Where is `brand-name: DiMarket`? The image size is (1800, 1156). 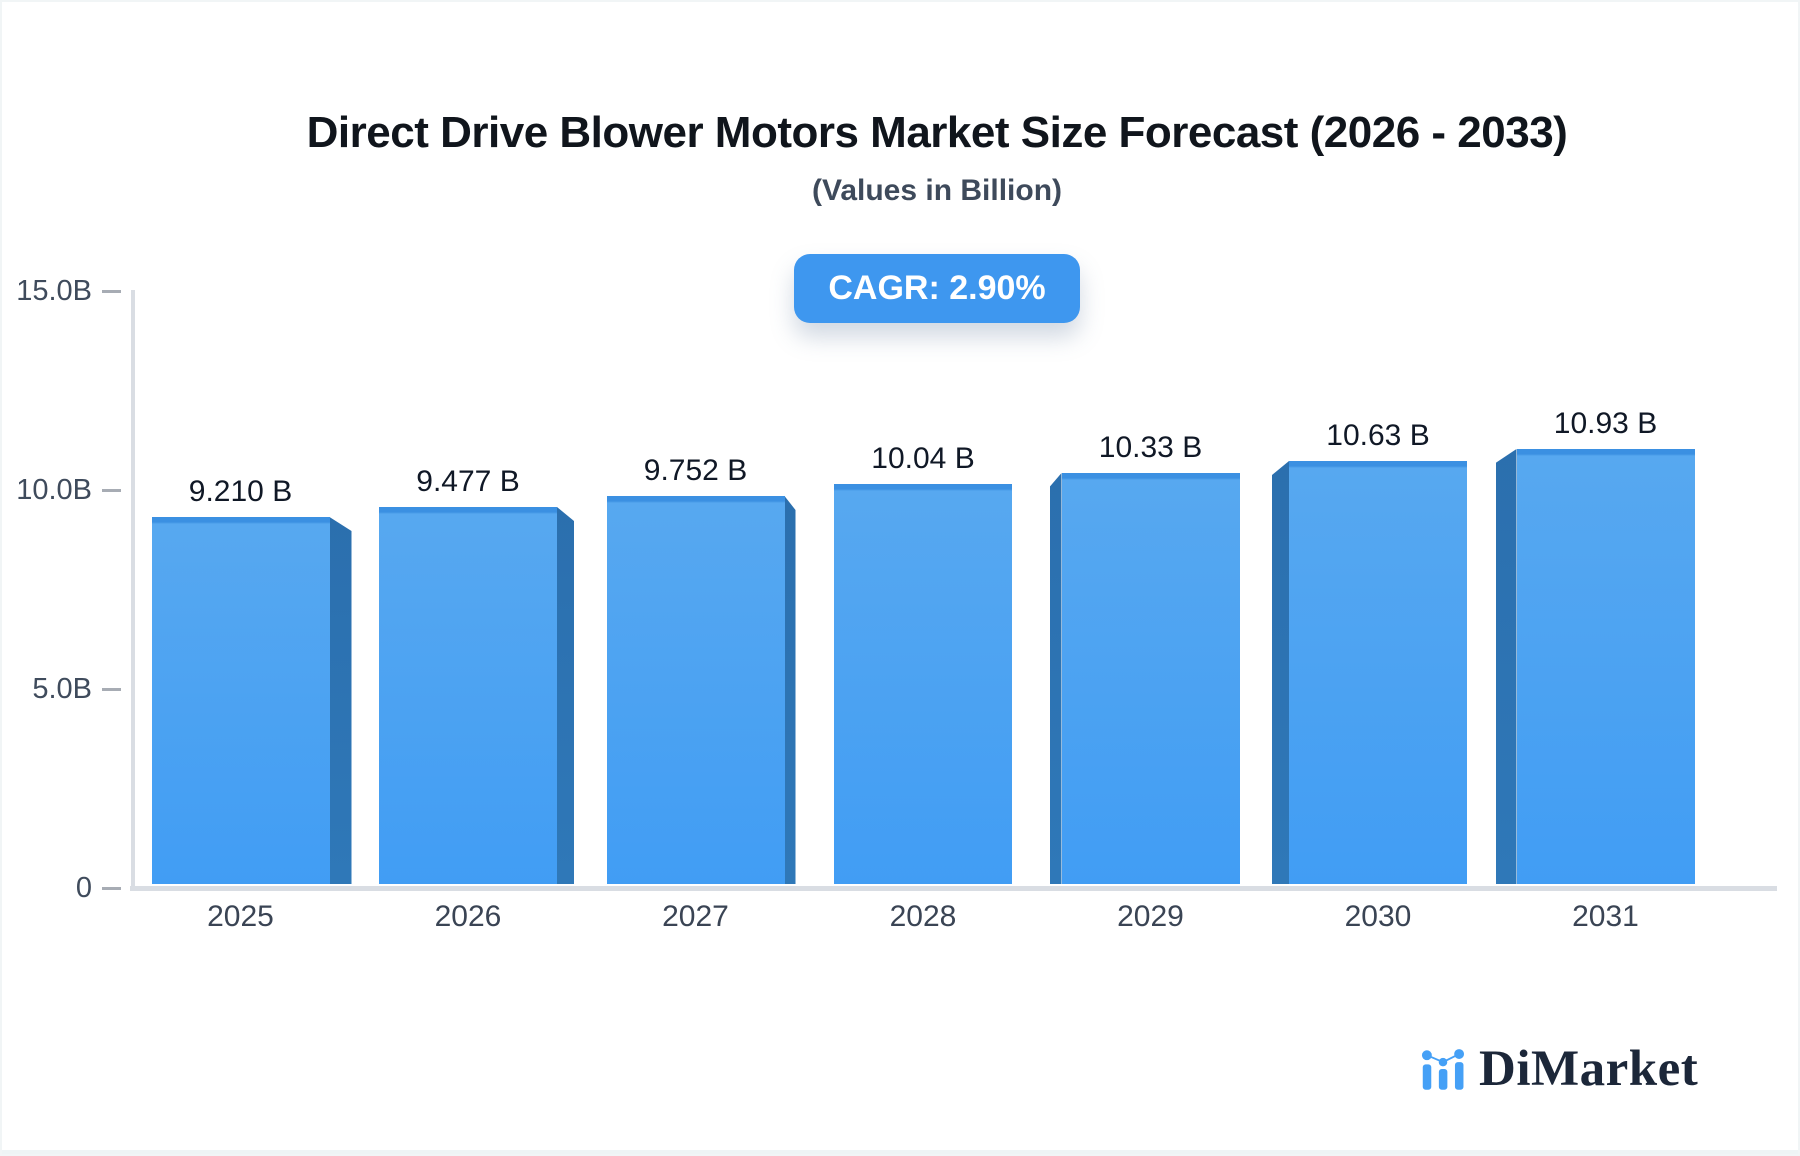
brand-name: DiMarket is located at coordinates (1589, 1069).